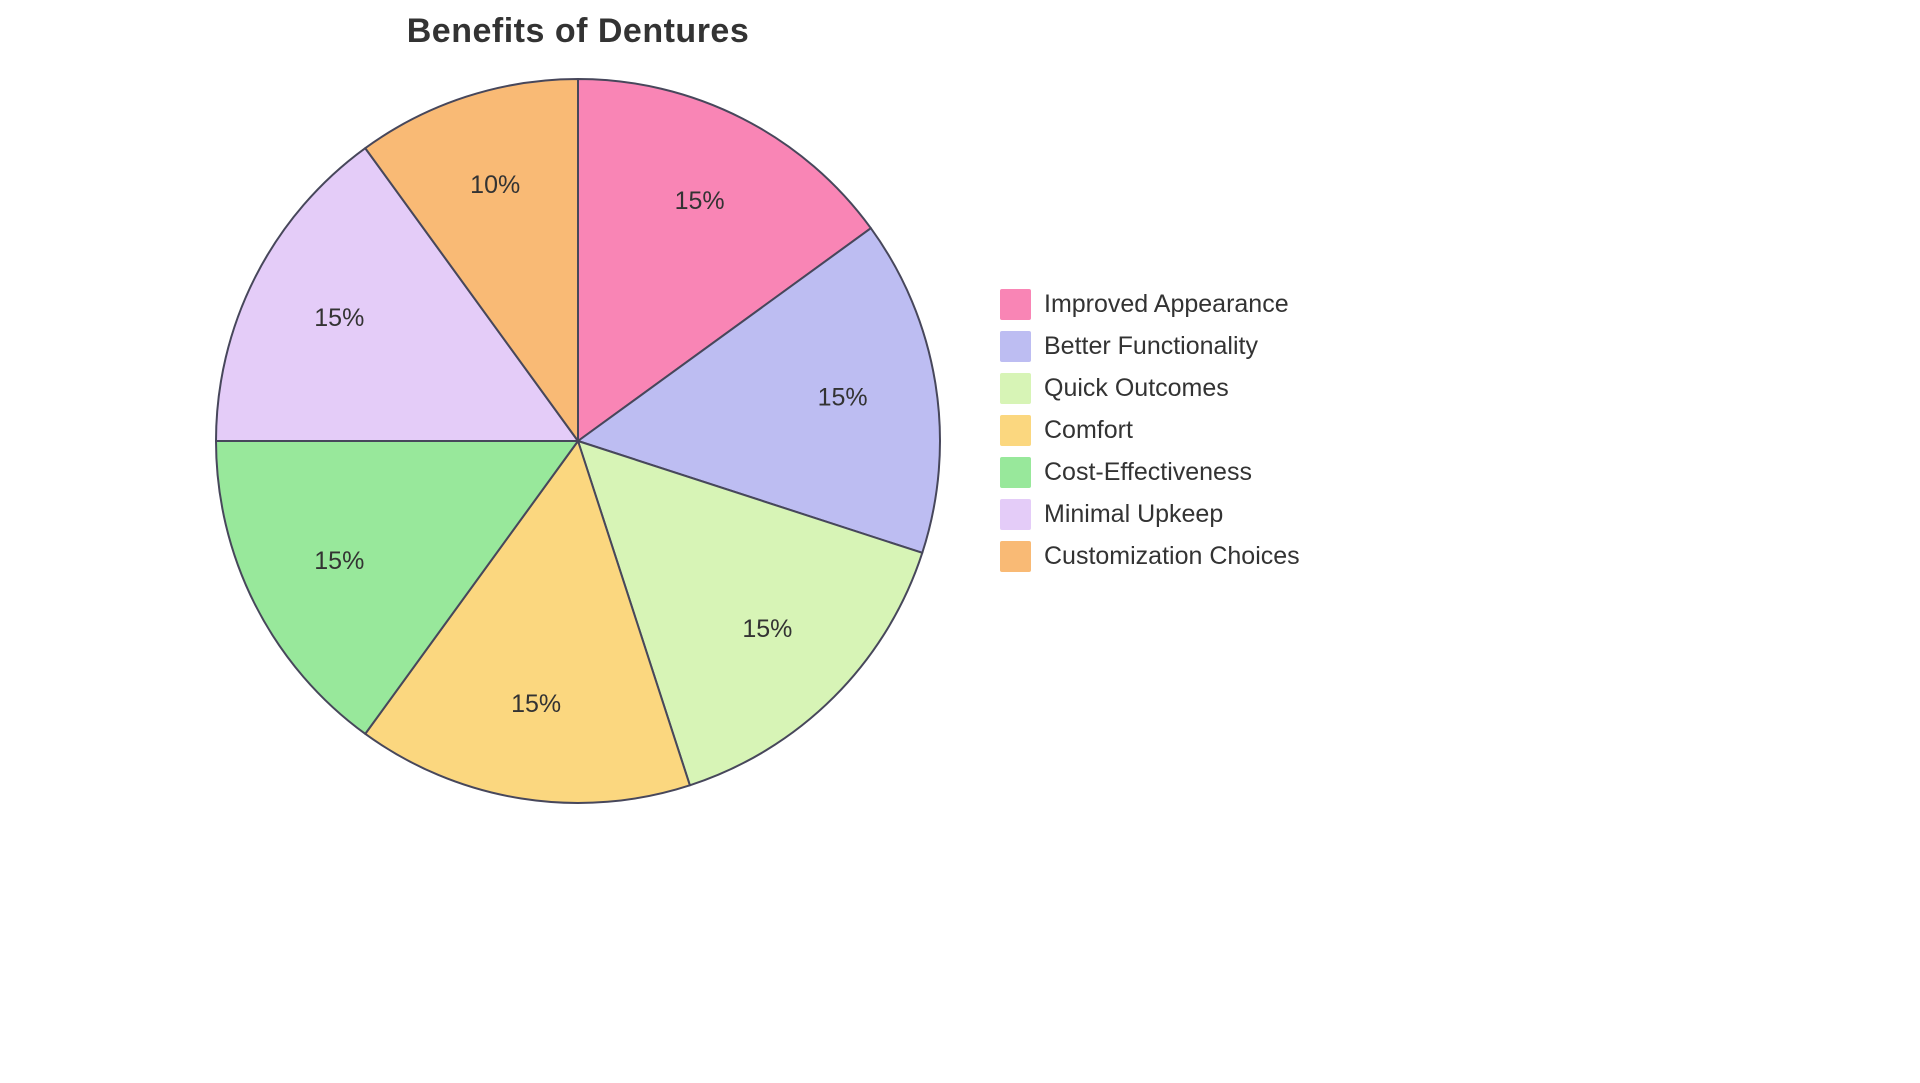 Image resolution: width=1920 pixels, height=1083 pixels. I want to click on slice-percentage-label: 10%, so click(495, 185).